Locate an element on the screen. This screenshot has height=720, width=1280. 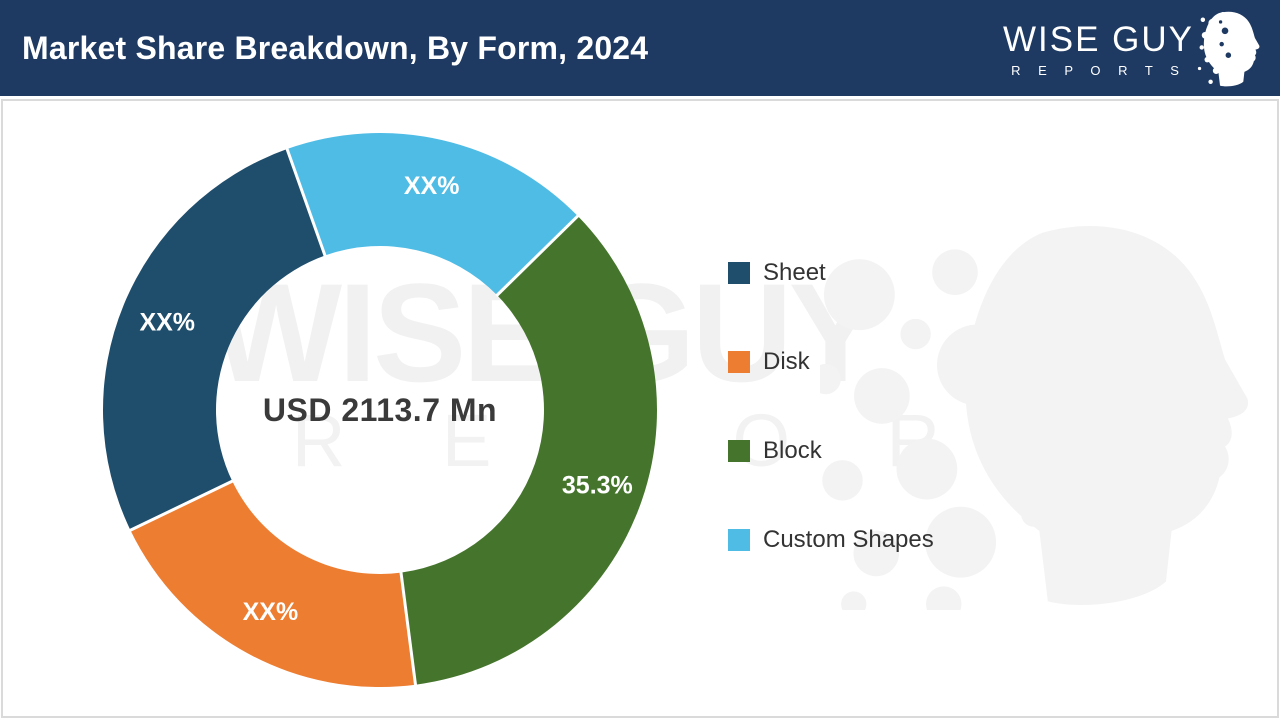
page-title: Market Share Breakdown, By Form, 2024 is located at coordinates (335, 47).